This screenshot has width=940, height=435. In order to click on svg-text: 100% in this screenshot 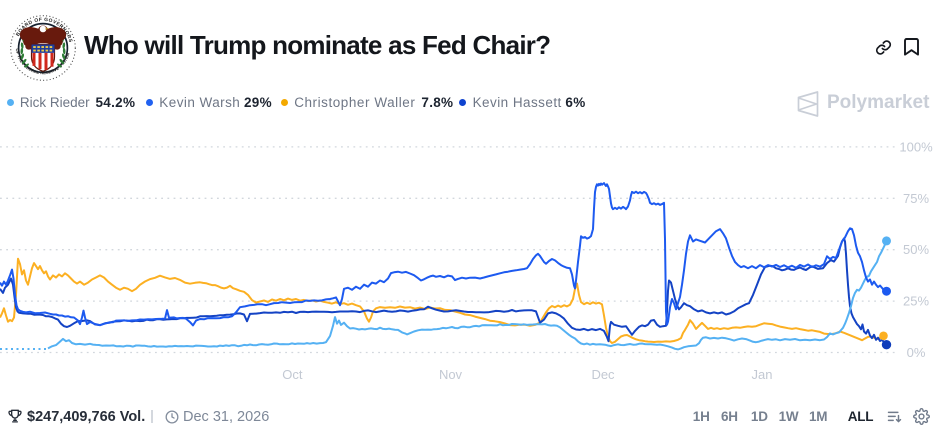, I will do `click(916, 146)`.